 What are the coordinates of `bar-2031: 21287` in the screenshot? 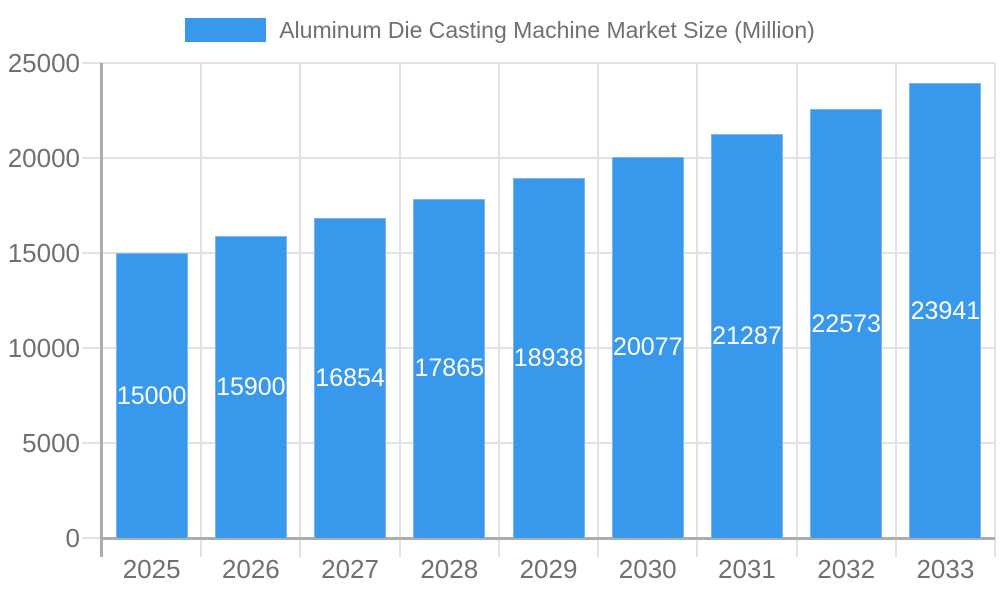 It's located at (746, 335).